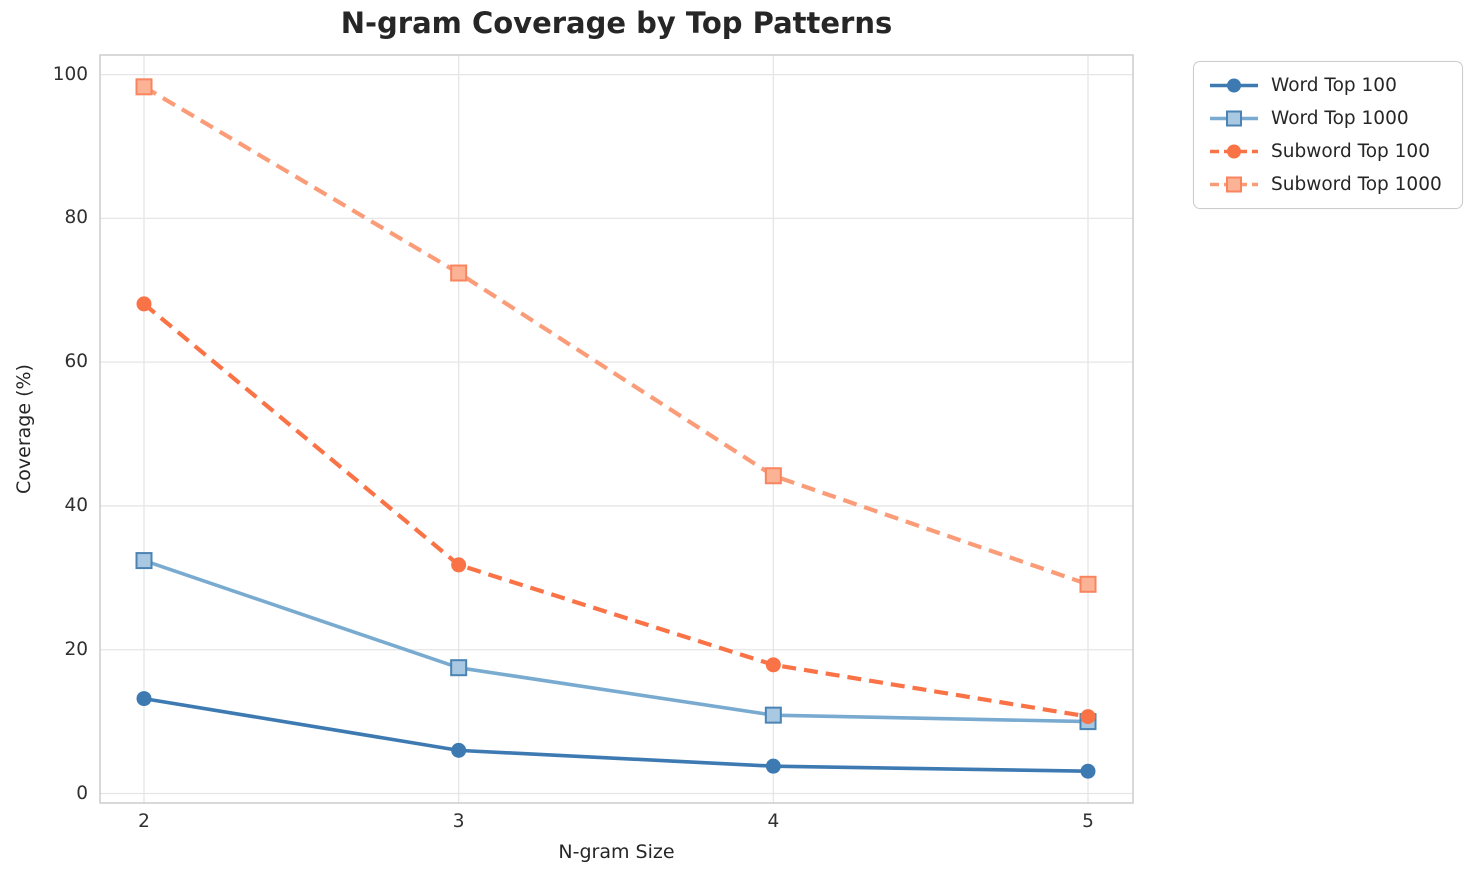 Image resolution: width=1478 pixels, height=885 pixels. I want to click on legend-item: Word Top 1000, so click(1328, 118).